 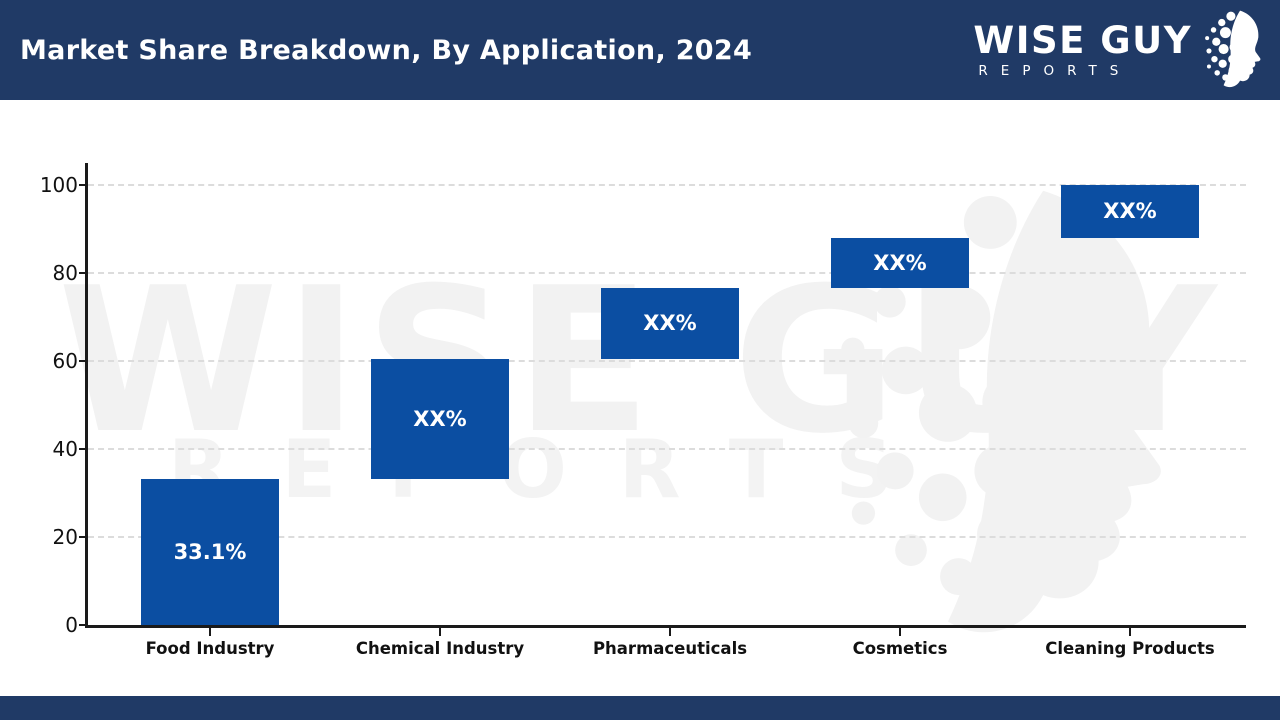 I want to click on y-tick-label: 40, so click(x=65, y=449).